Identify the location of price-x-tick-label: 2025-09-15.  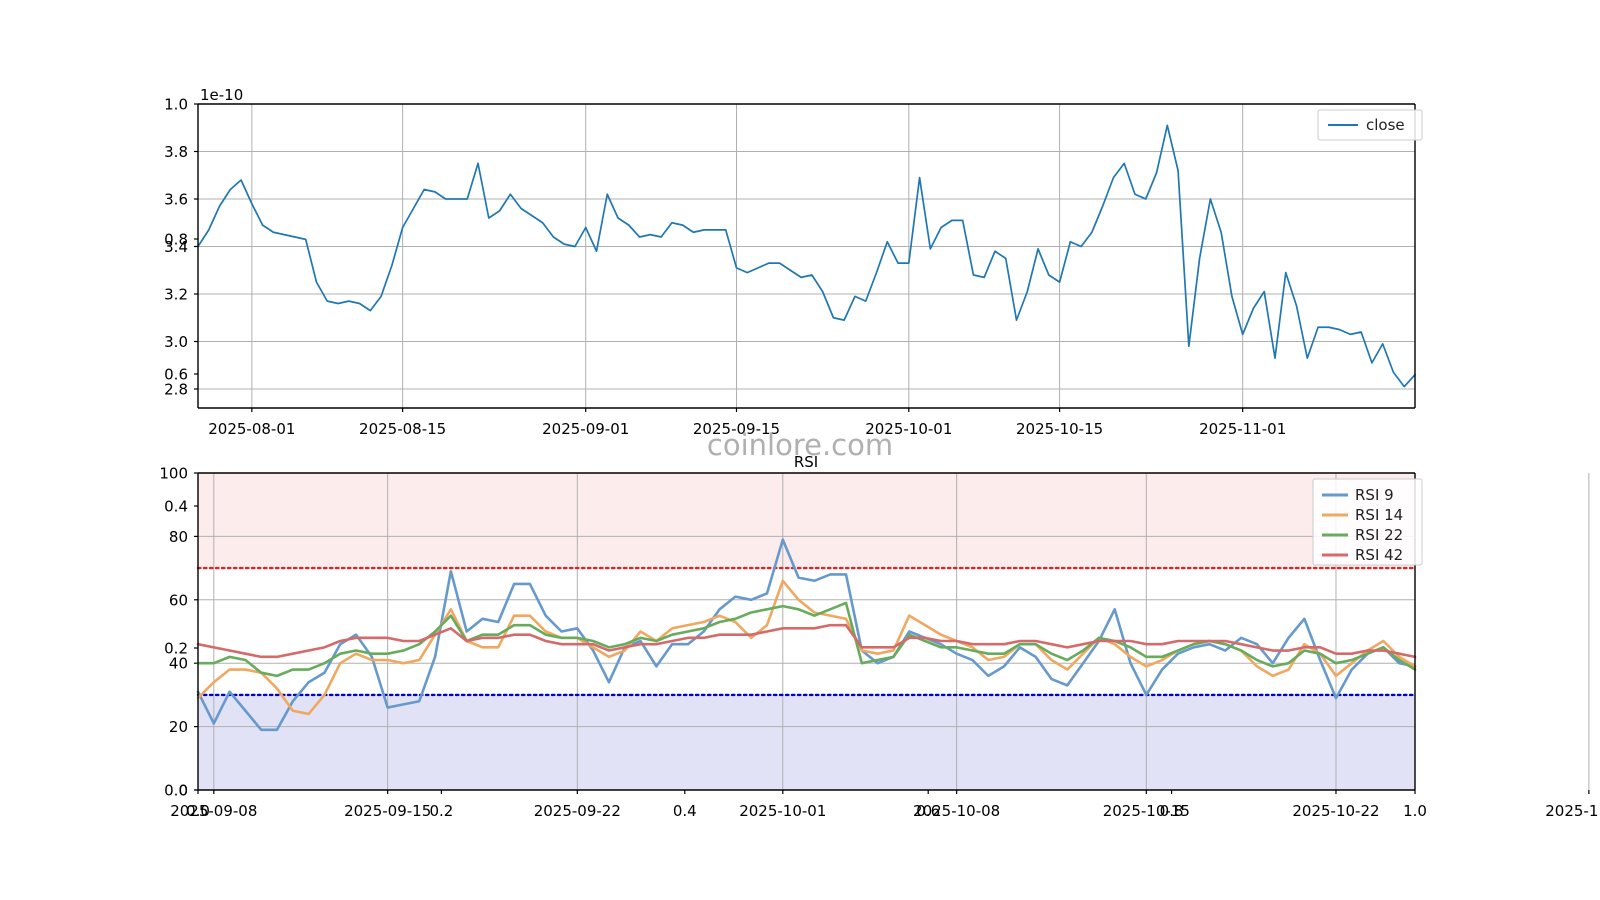
(736, 429).